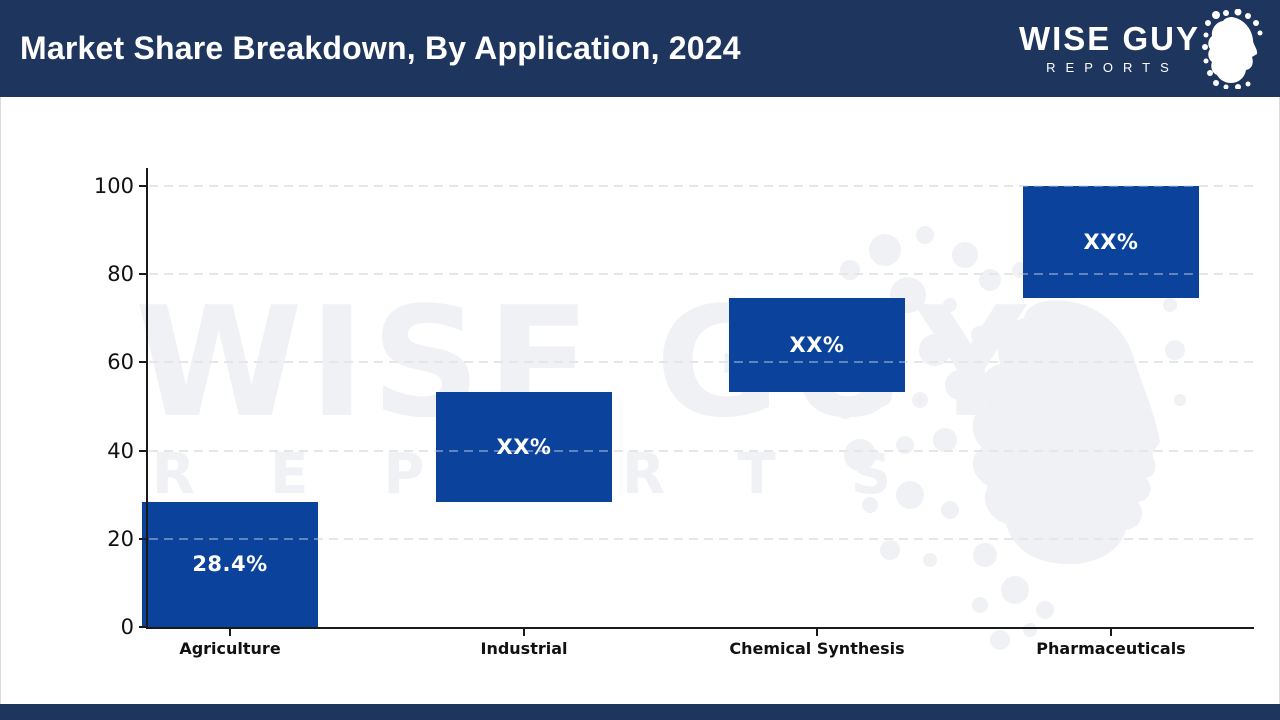 This screenshot has width=1280, height=720. Describe the element at coordinates (1109, 38) in the screenshot. I see `logo-name: WISE GUY` at that location.